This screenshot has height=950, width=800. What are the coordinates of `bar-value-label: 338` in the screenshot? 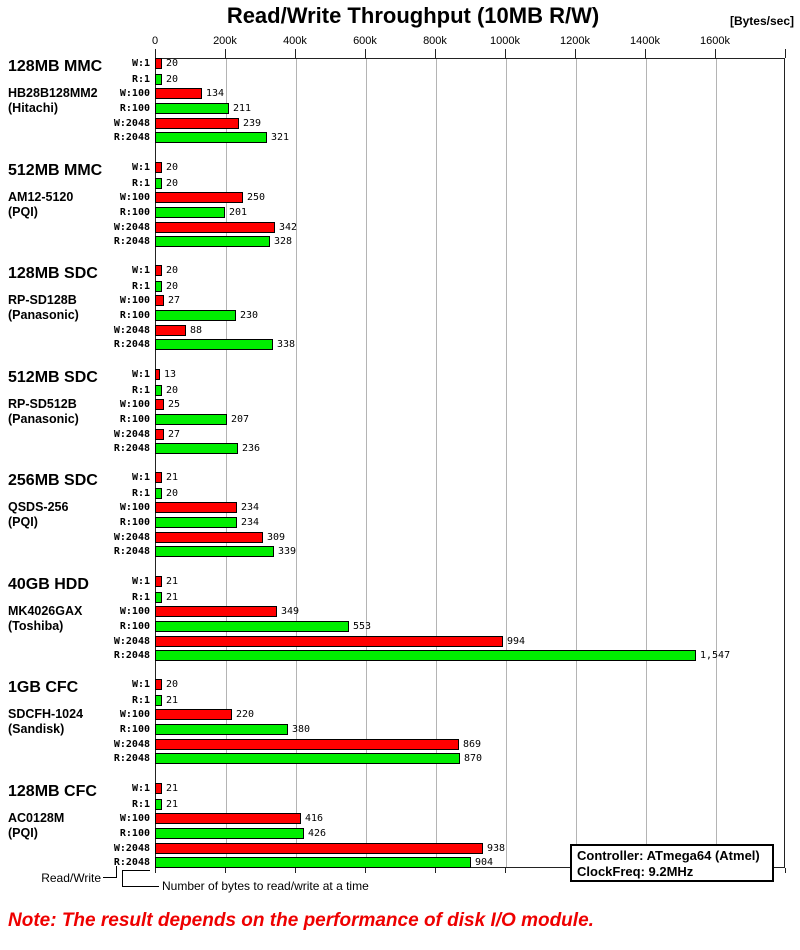 It's located at (286, 344).